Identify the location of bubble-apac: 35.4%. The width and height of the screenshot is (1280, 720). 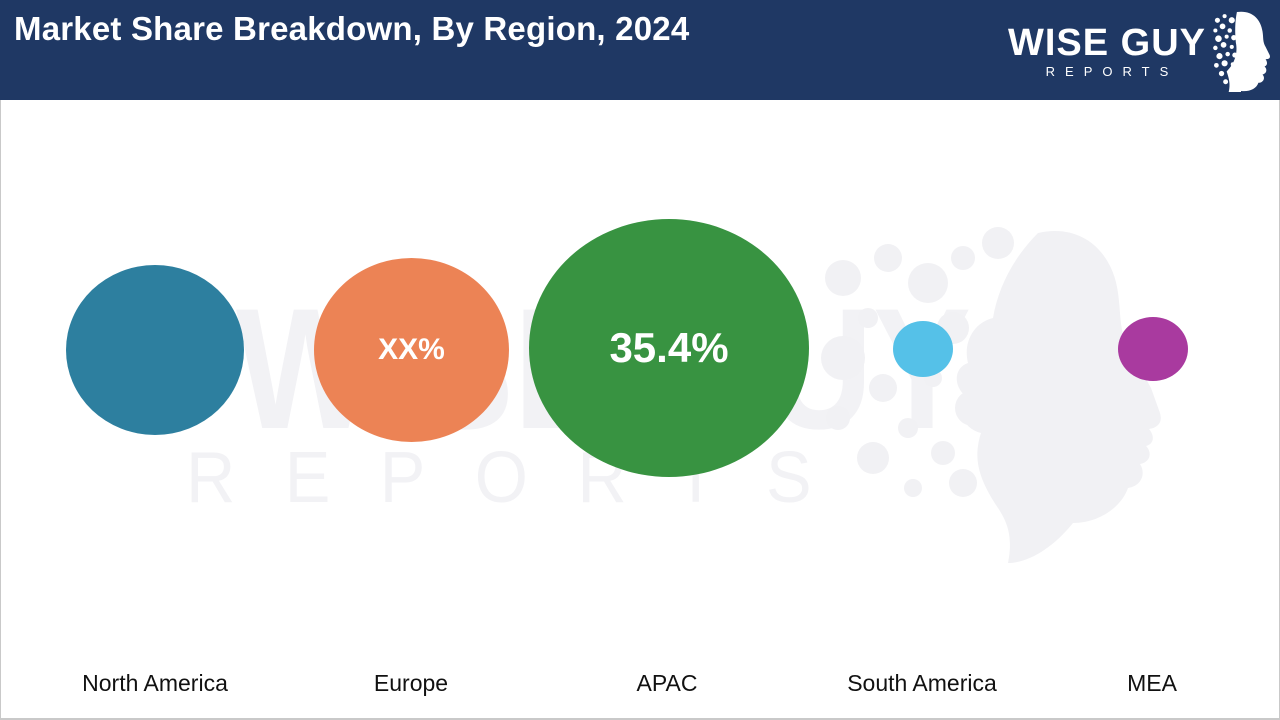
(669, 348).